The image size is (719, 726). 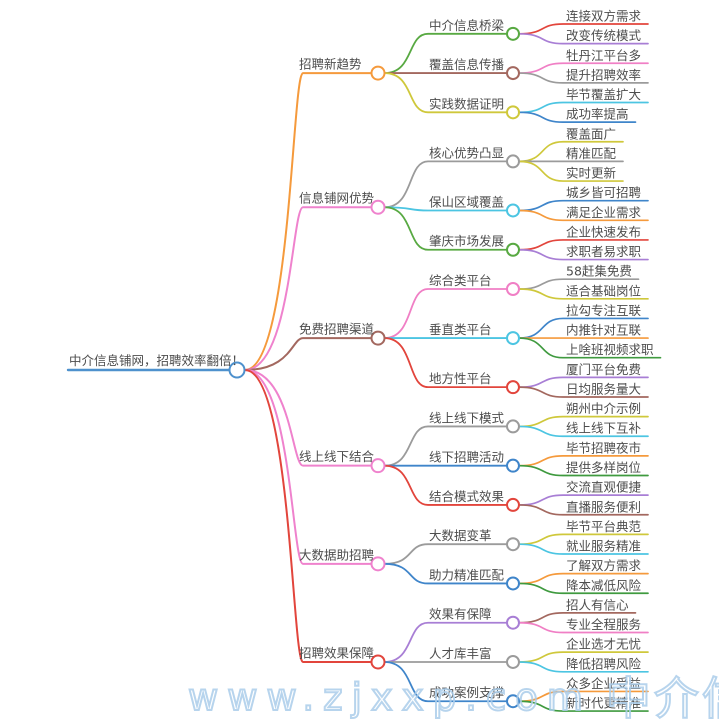 What do you see at coordinates (599, 271) in the screenshot?
I see `leaf-topic: 58赶集免费` at bounding box center [599, 271].